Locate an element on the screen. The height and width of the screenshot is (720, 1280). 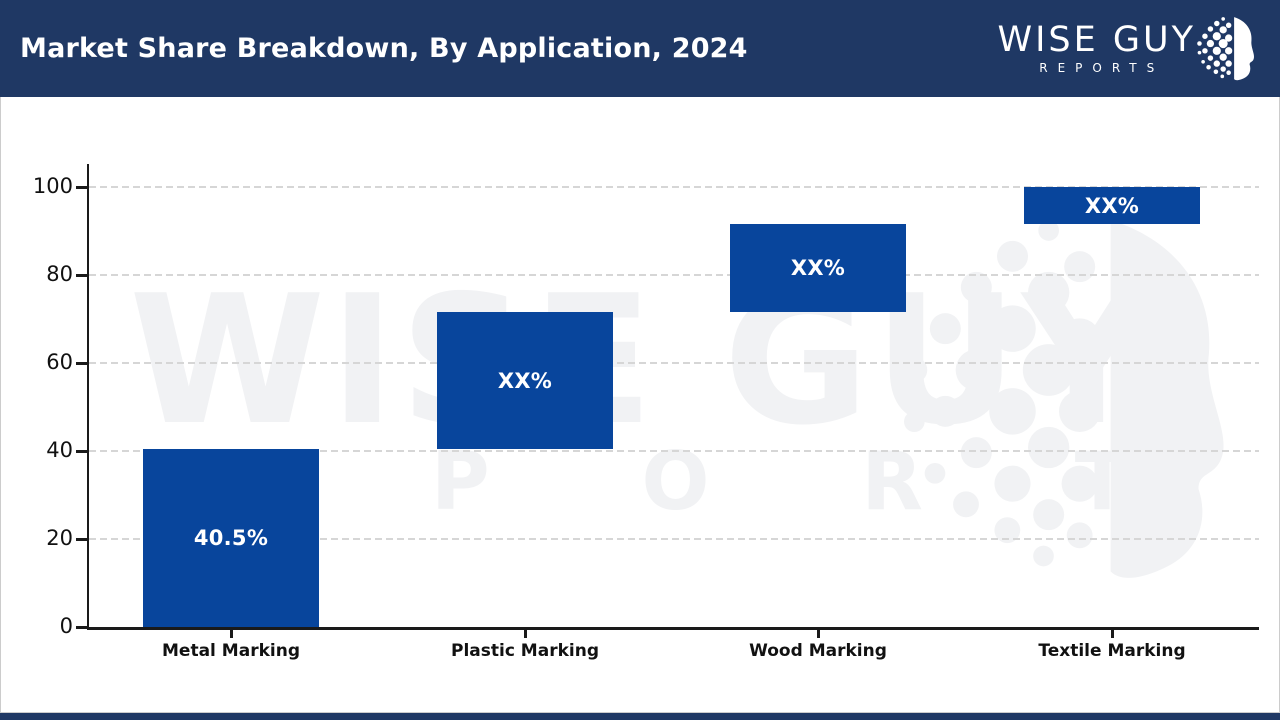
logo-wordmark: WISE GUY is located at coordinates (1096, 39).